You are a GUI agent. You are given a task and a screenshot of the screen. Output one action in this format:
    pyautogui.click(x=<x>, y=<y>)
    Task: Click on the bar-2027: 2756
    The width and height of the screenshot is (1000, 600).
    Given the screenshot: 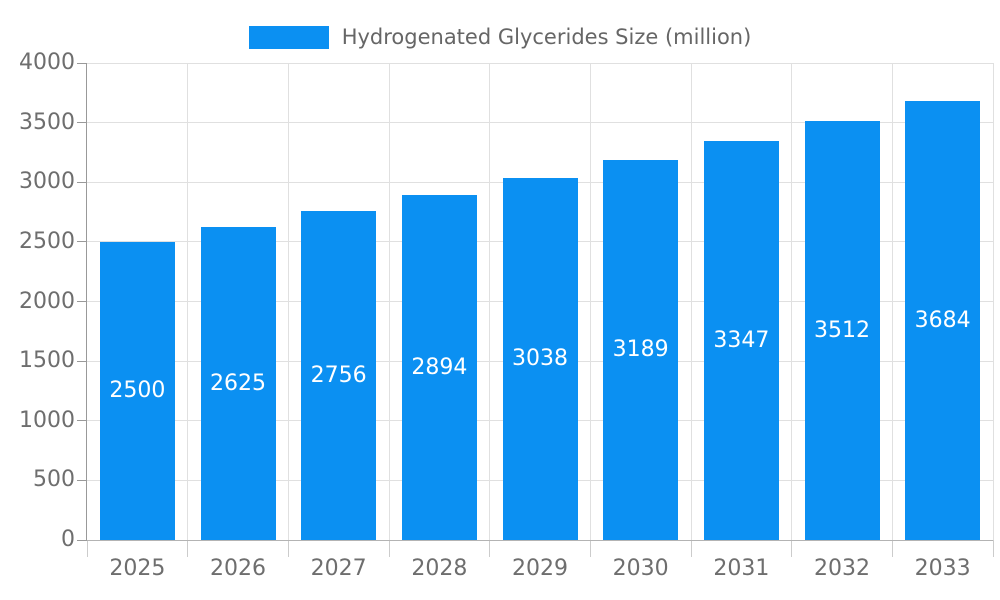 What is the action you would take?
    pyautogui.click(x=339, y=375)
    